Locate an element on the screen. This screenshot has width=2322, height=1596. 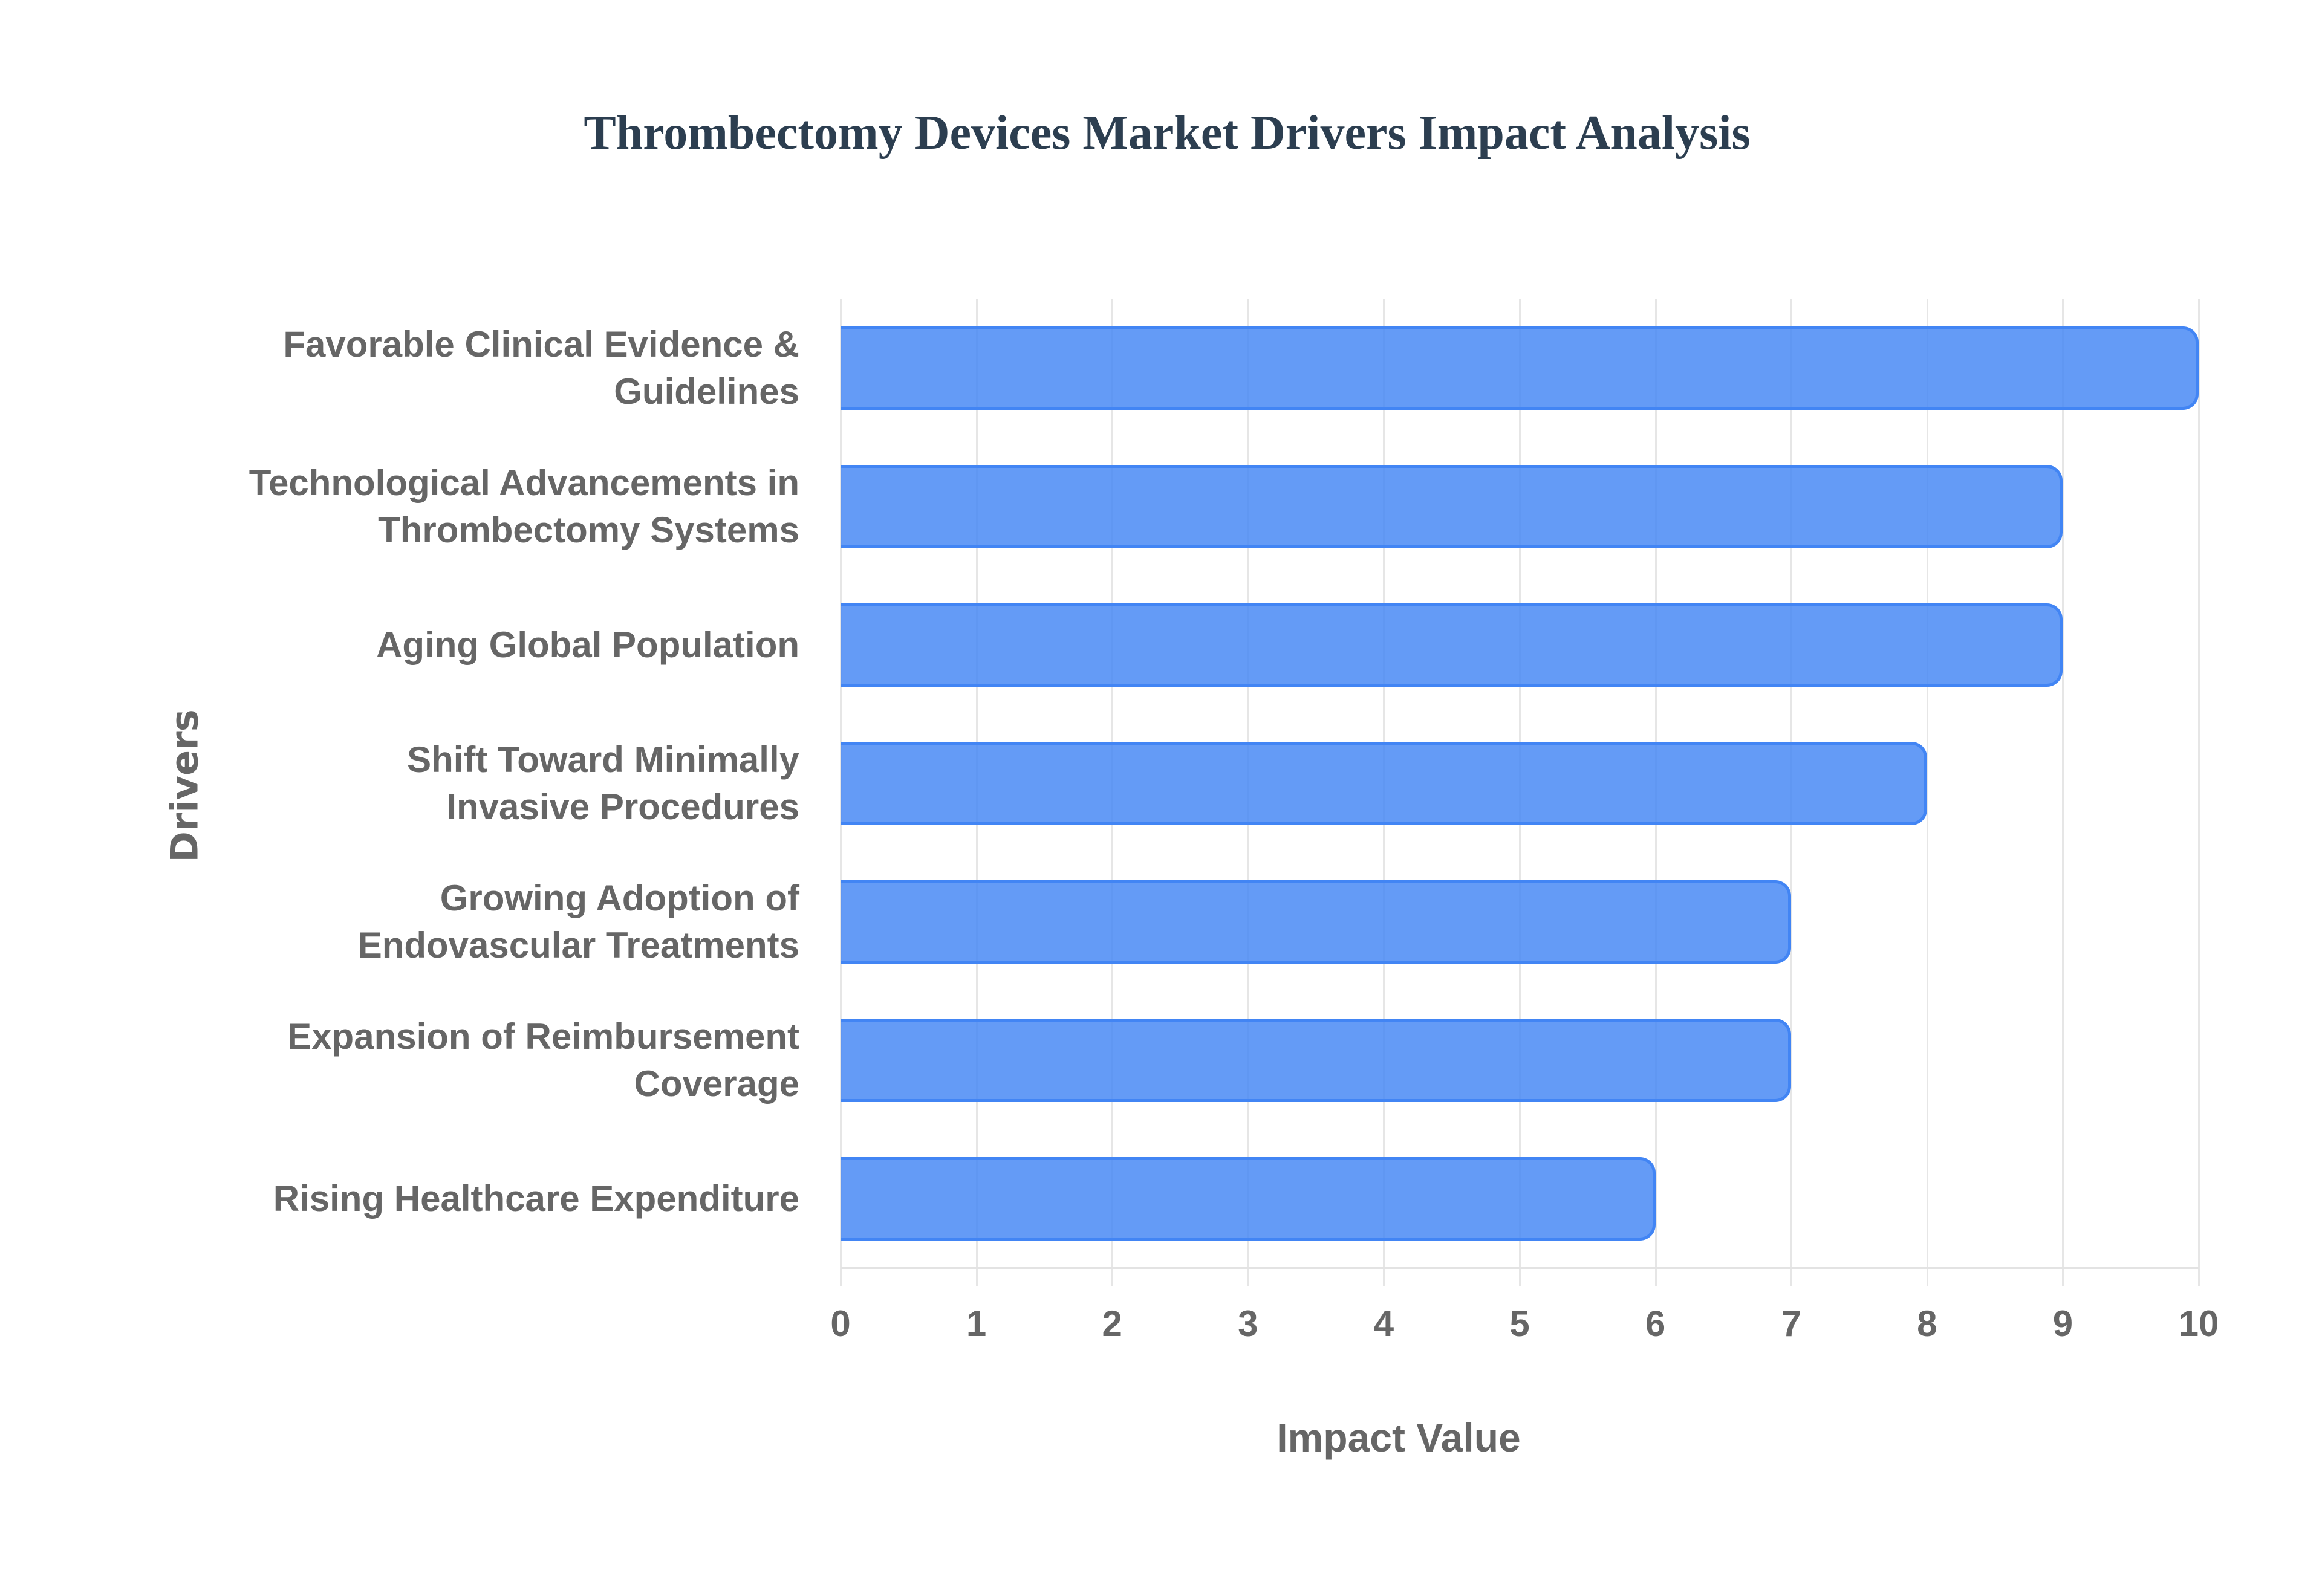
x-tick-label: 0 is located at coordinates (841, 1323).